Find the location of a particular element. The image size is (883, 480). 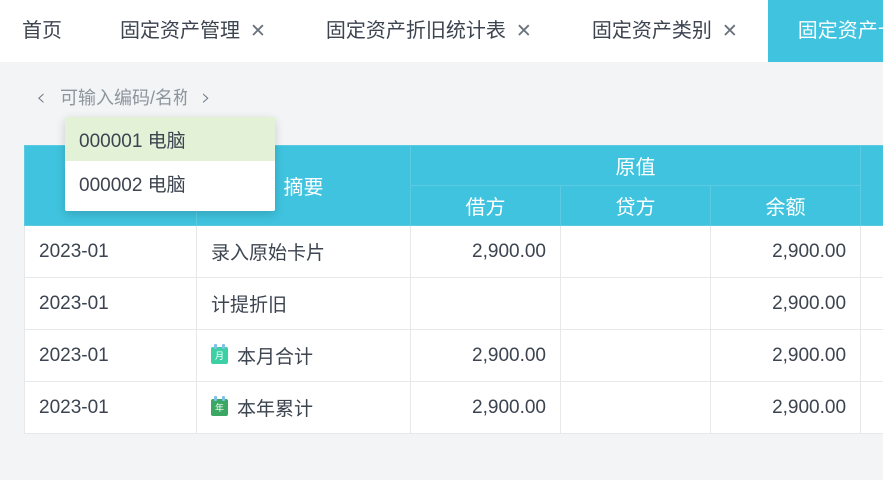

cell-memo: 年 本年累计 is located at coordinates (303, 407).